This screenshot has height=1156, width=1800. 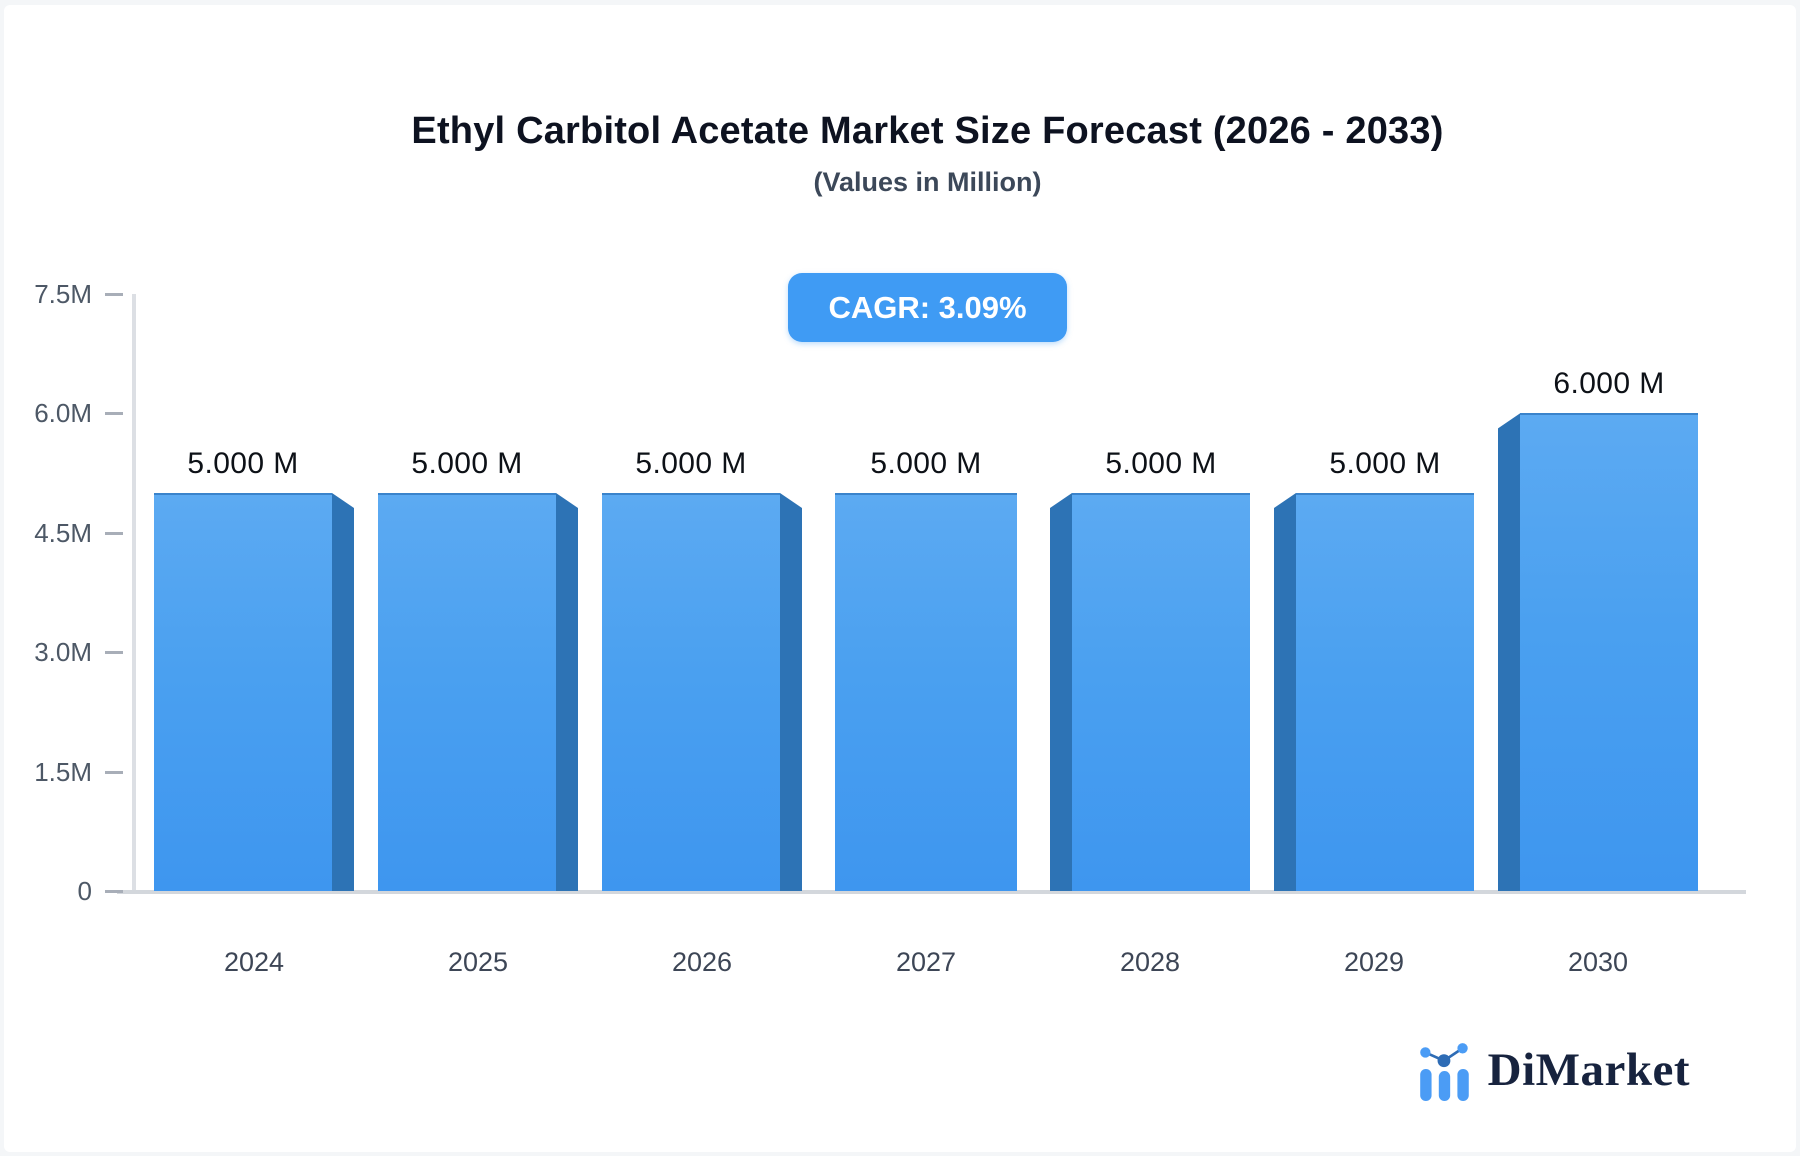 I want to click on chart-subtitle: (Values in Million), so click(x=927, y=182).